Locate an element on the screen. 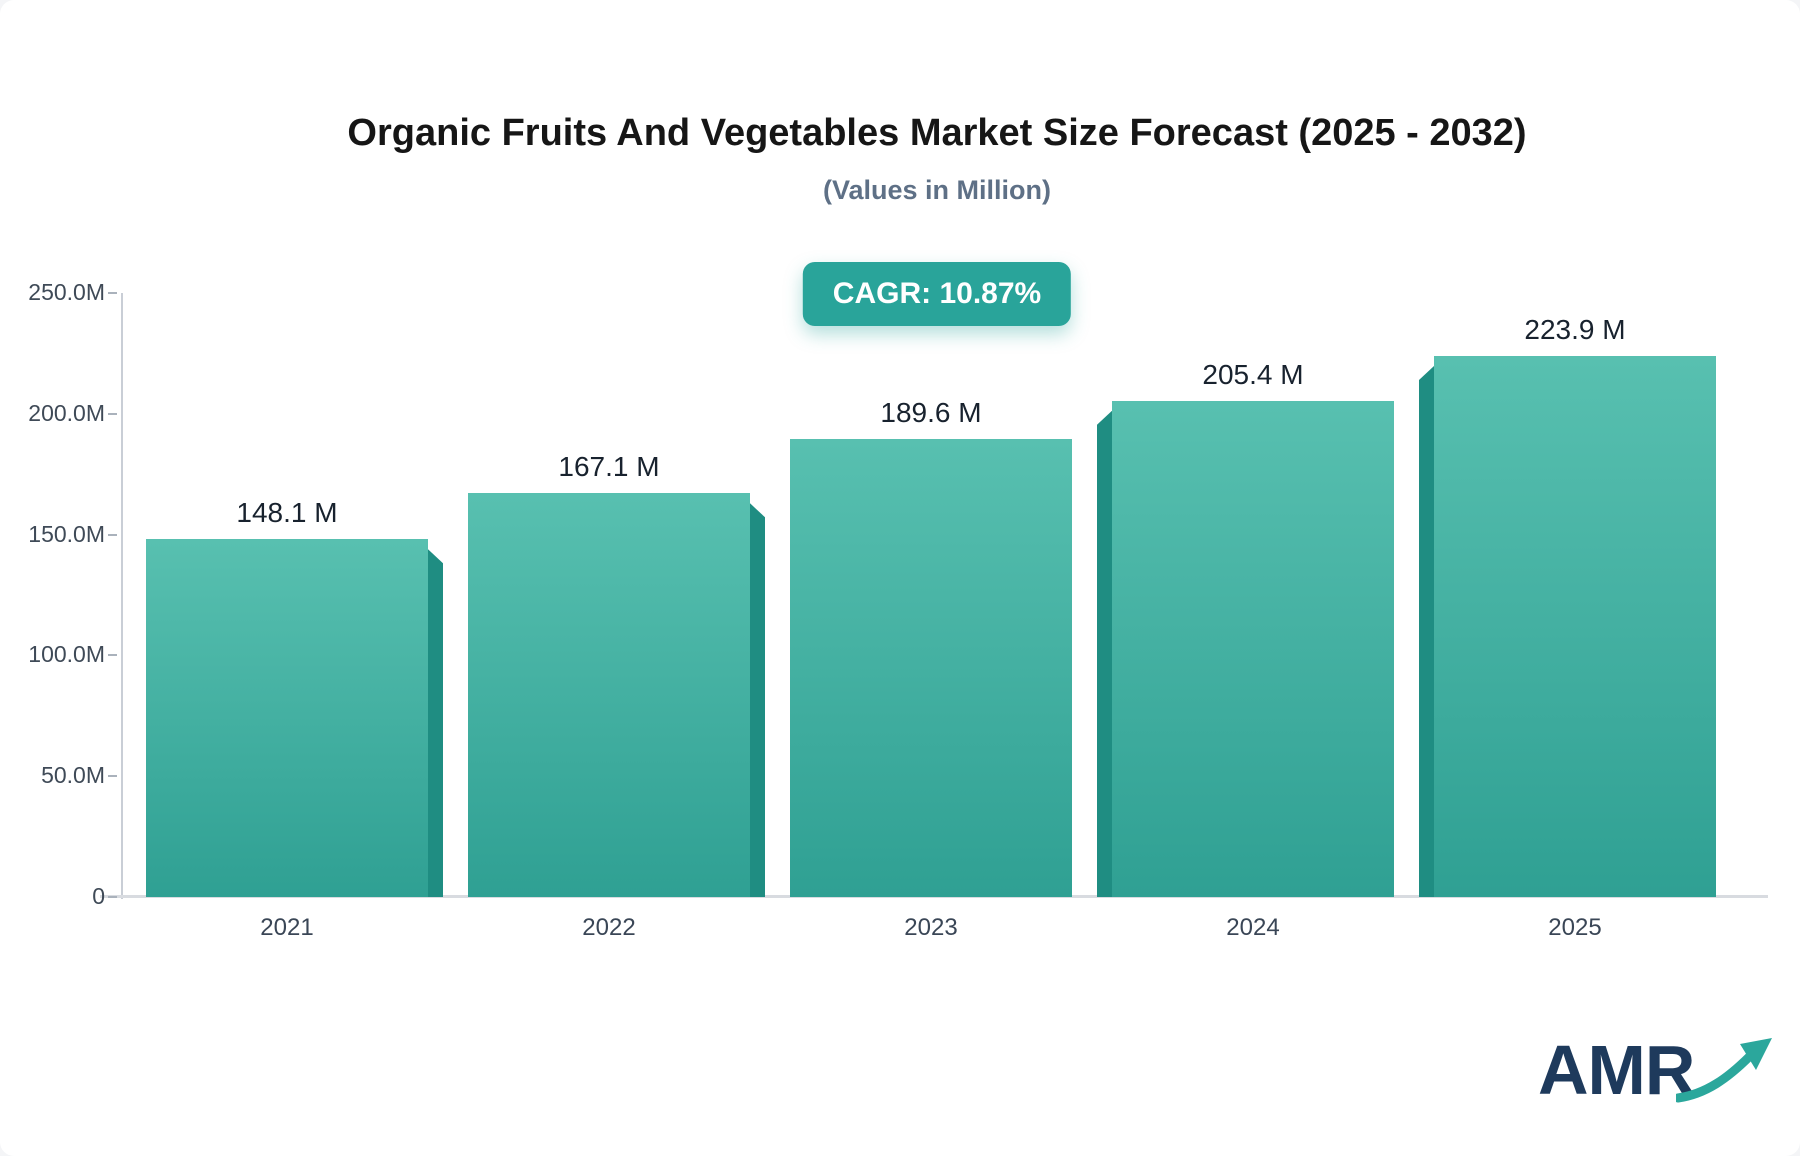 The width and height of the screenshot is (1800, 1156). bar-value-label: 148.1 M is located at coordinates (287, 513).